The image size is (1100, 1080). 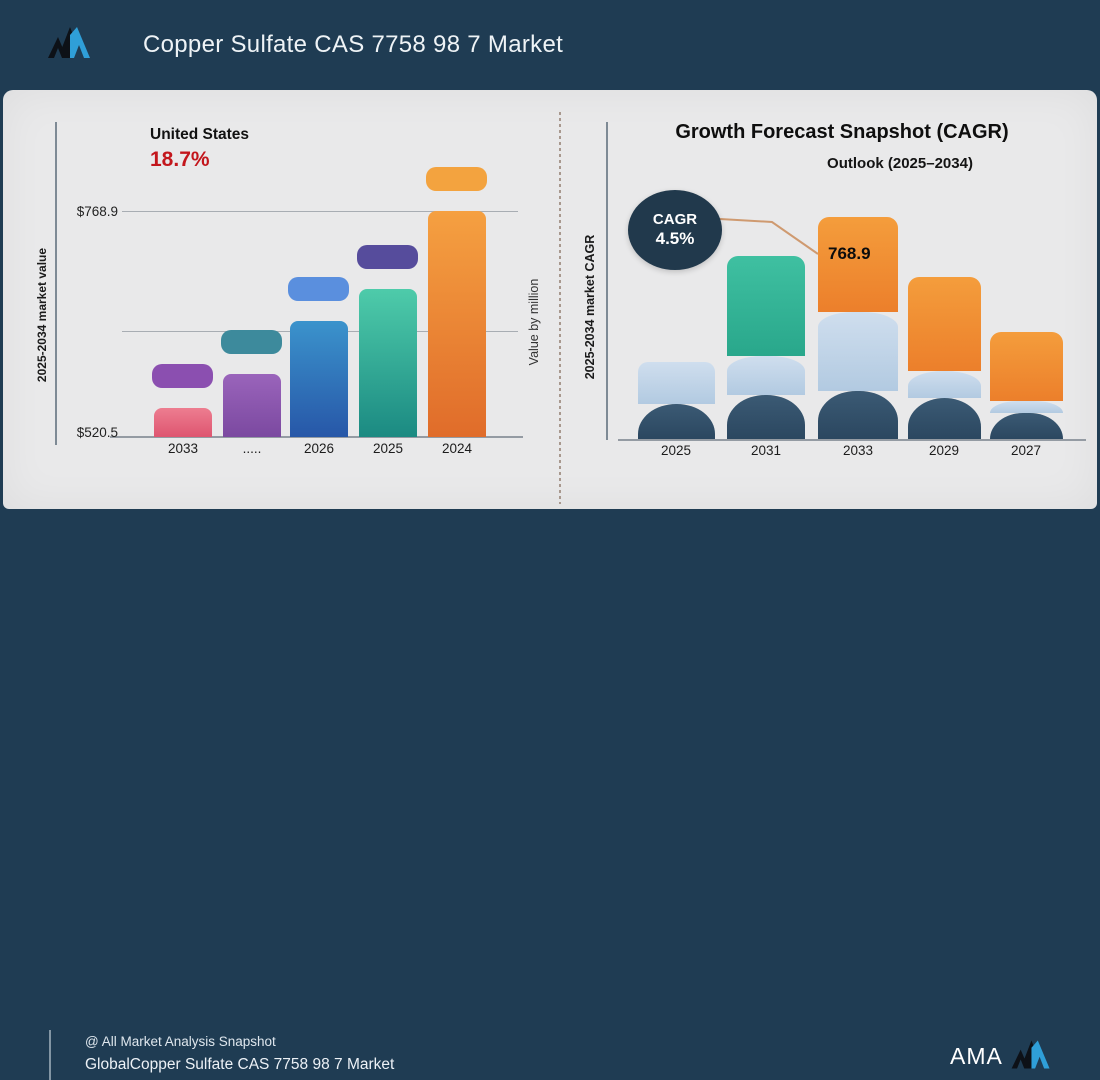 What do you see at coordinates (1026, 450) in the screenshot?
I see `x-tick-label-2027: 2027` at bounding box center [1026, 450].